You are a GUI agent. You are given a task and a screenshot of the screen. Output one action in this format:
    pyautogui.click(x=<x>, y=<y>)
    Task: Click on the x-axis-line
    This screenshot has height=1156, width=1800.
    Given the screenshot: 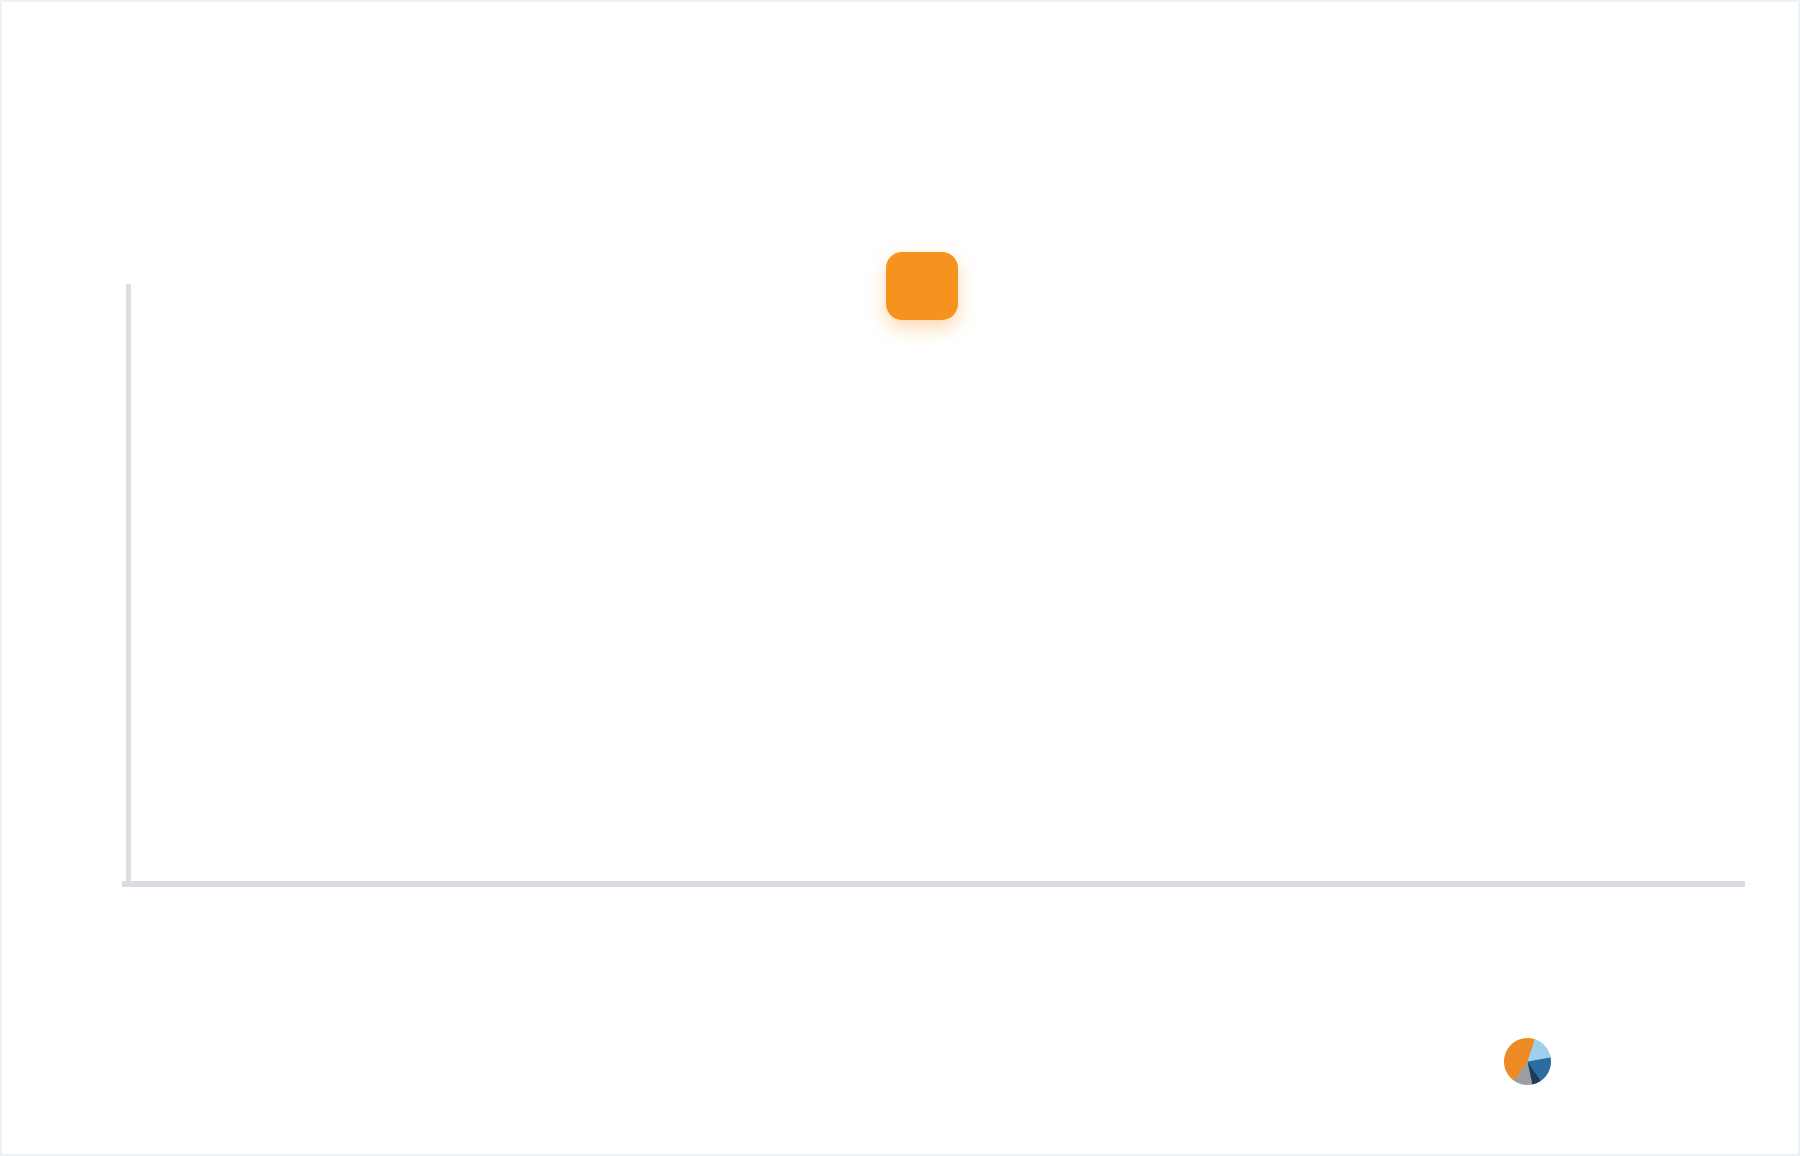 What is the action you would take?
    pyautogui.click(x=933, y=884)
    